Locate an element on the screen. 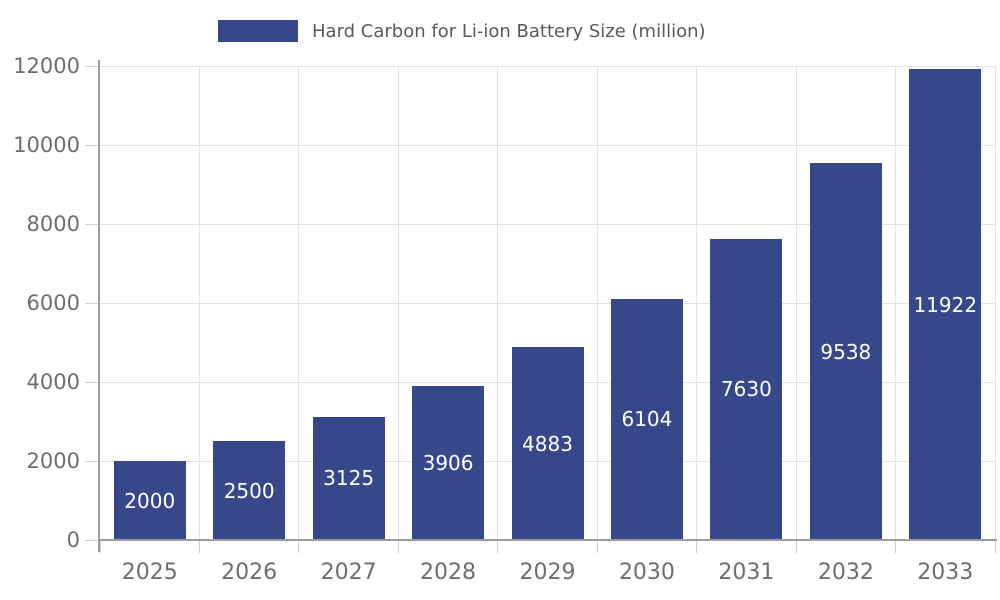 Image resolution: width=1000 pixels, height=600 pixels. bar-value-label: 6104 is located at coordinates (647, 419).